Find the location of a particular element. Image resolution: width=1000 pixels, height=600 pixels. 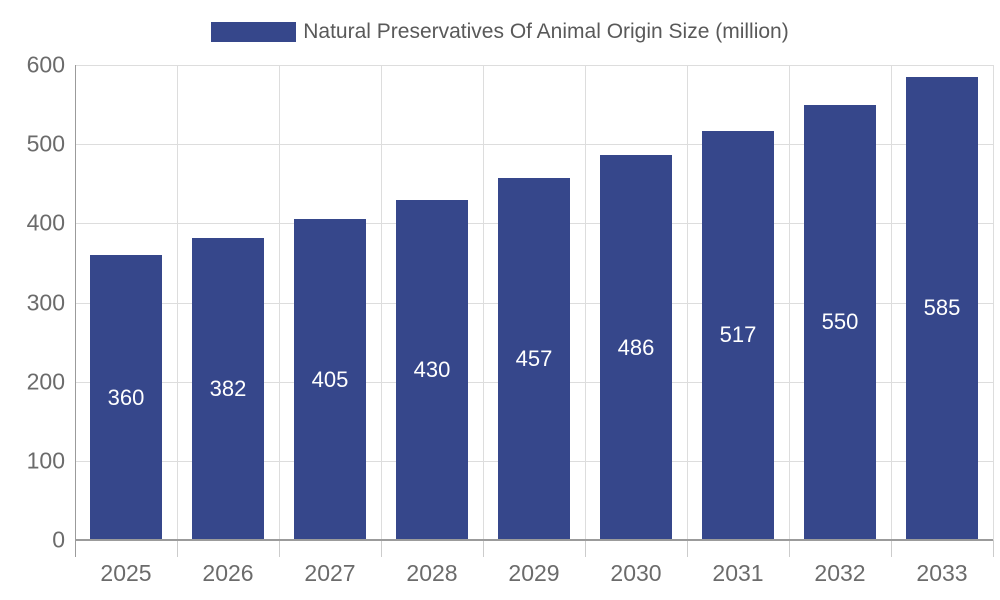

y-axis-label: 500 is located at coordinates (45, 143).